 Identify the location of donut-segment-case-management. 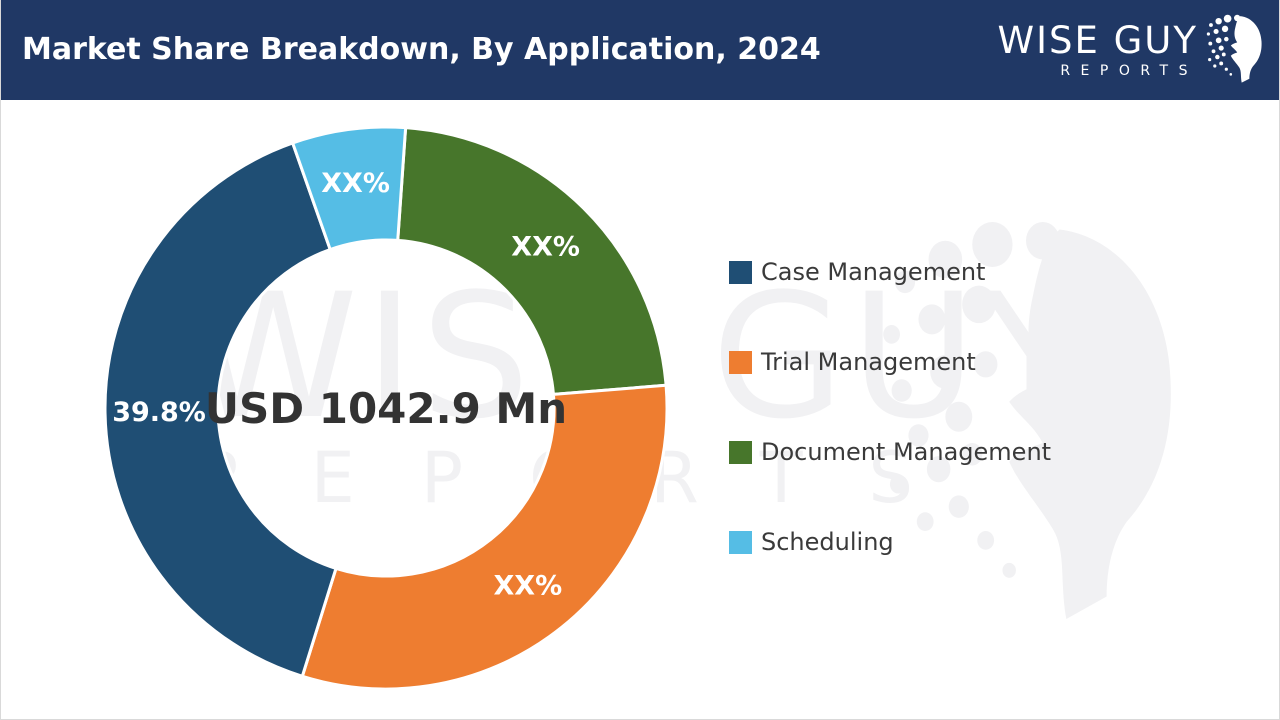
(220, 409).